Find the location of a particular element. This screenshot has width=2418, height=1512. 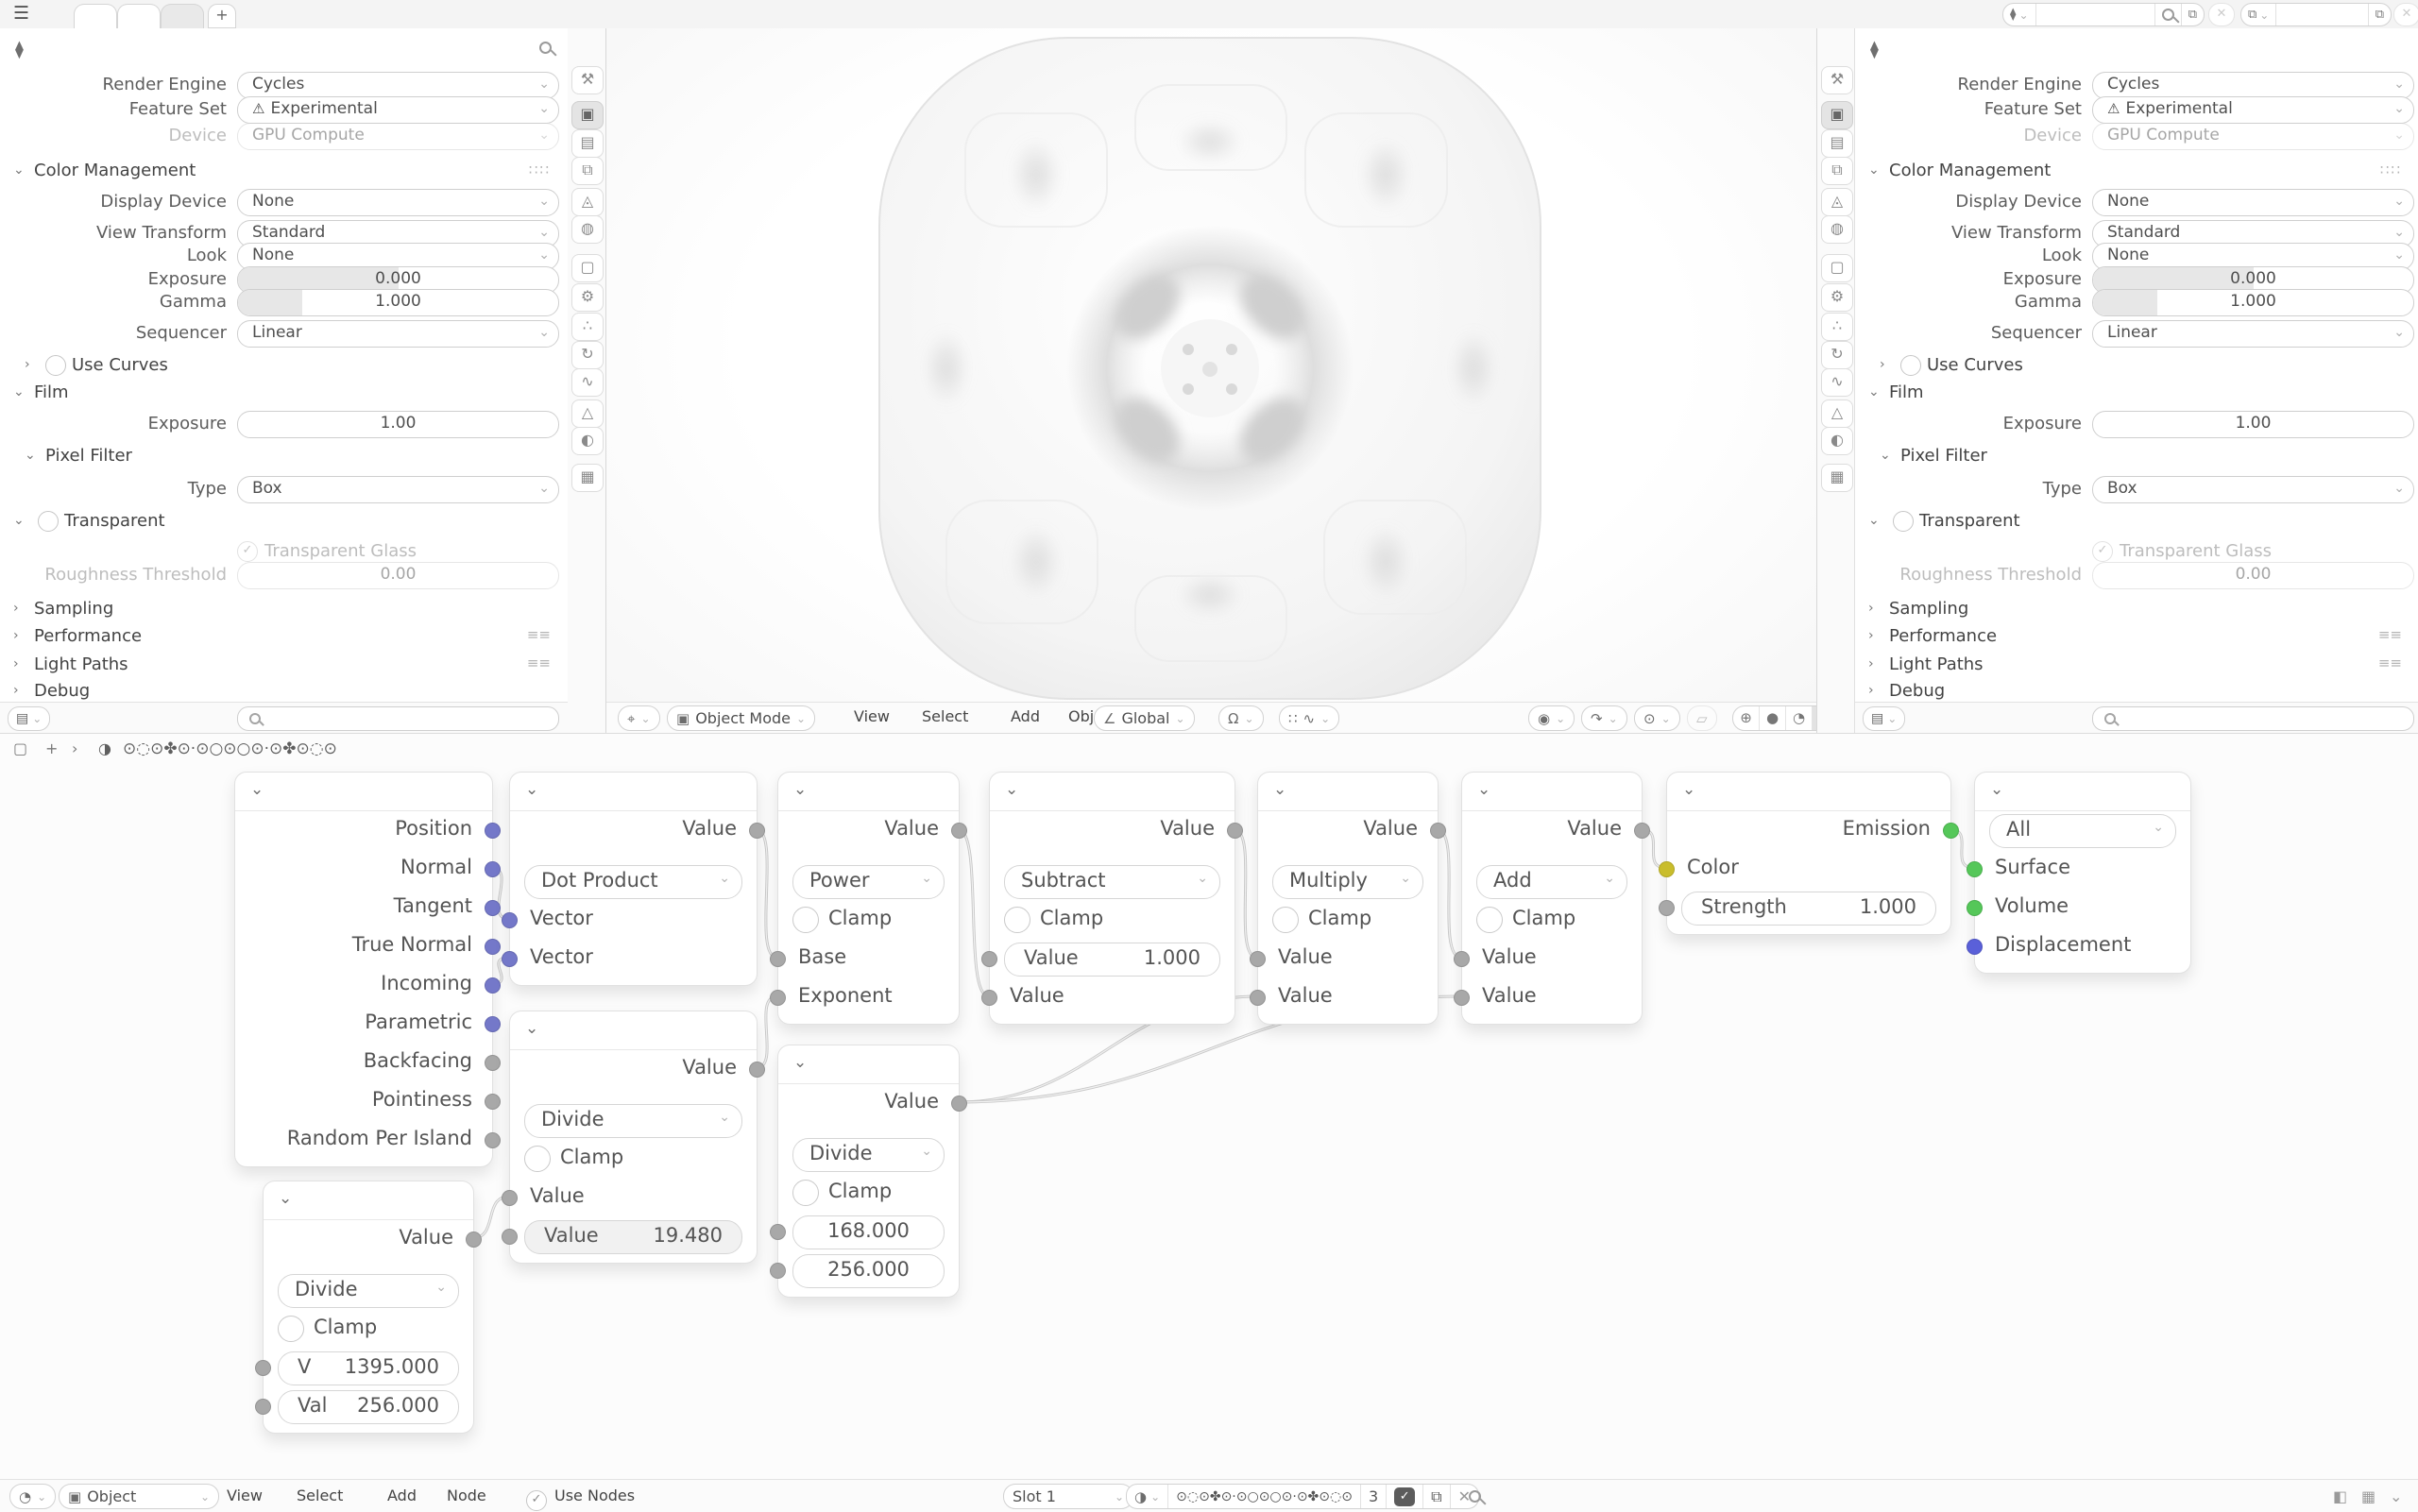

node-value-field: Strength 1.000 is located at coordinates (1809, 909).